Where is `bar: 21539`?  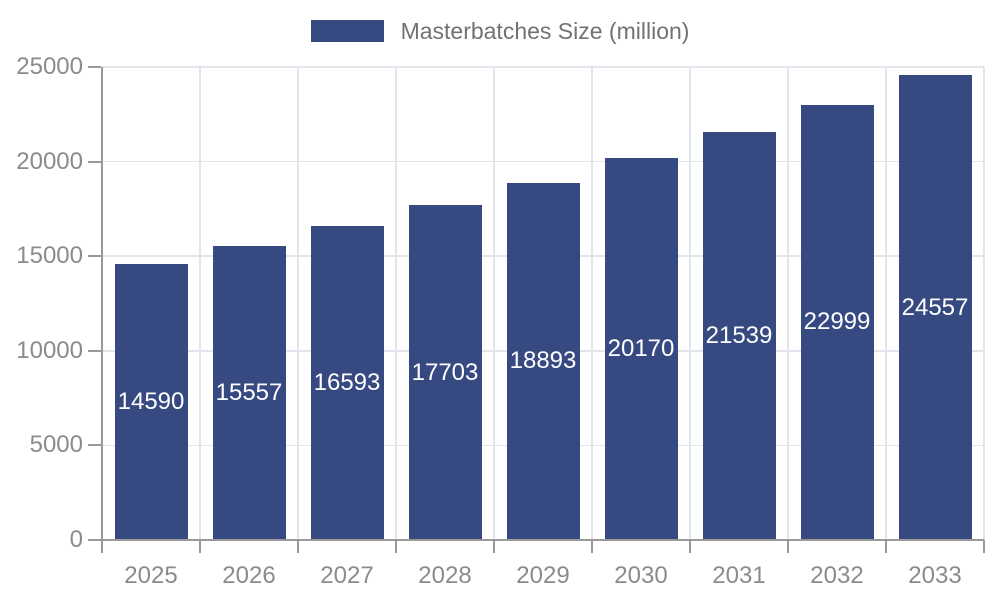
bar: 21539 is located at coordinates (739, 336).